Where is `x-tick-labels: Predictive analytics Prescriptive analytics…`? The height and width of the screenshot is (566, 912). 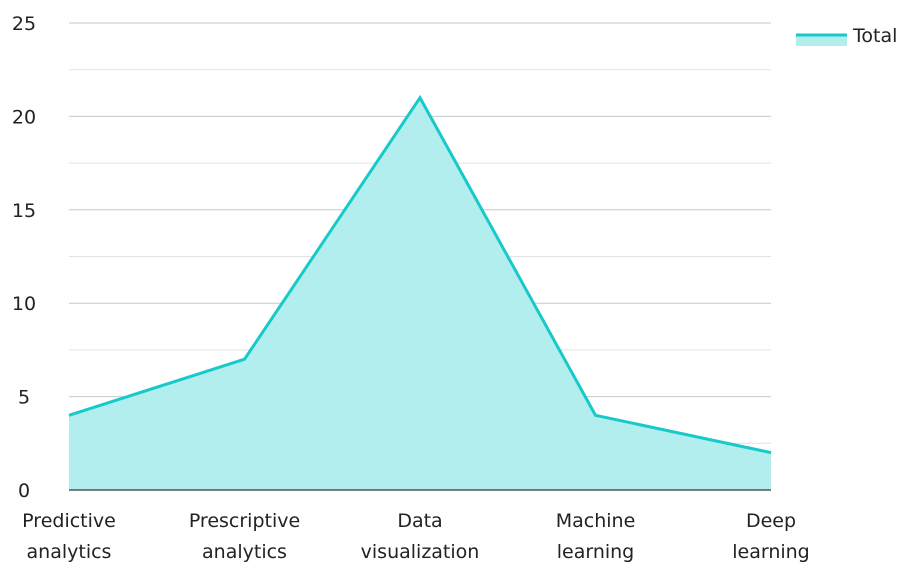 x-tick-labels: Predictive analytics Prescriptive analytics… is located at coordinates (416, 536).